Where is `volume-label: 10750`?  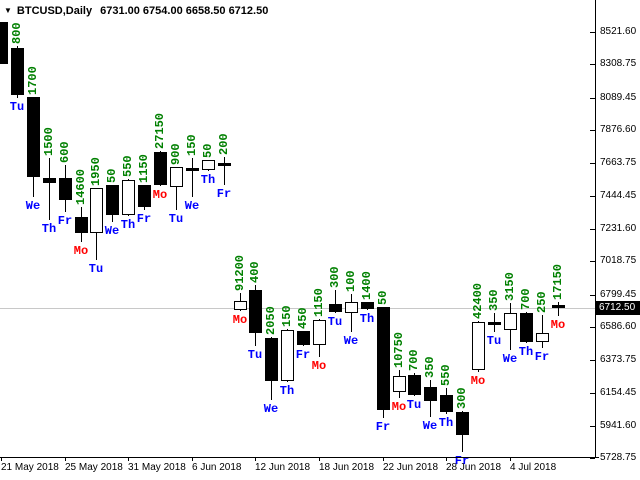
volume-label: 10750 is located at coordinates (399, 349).